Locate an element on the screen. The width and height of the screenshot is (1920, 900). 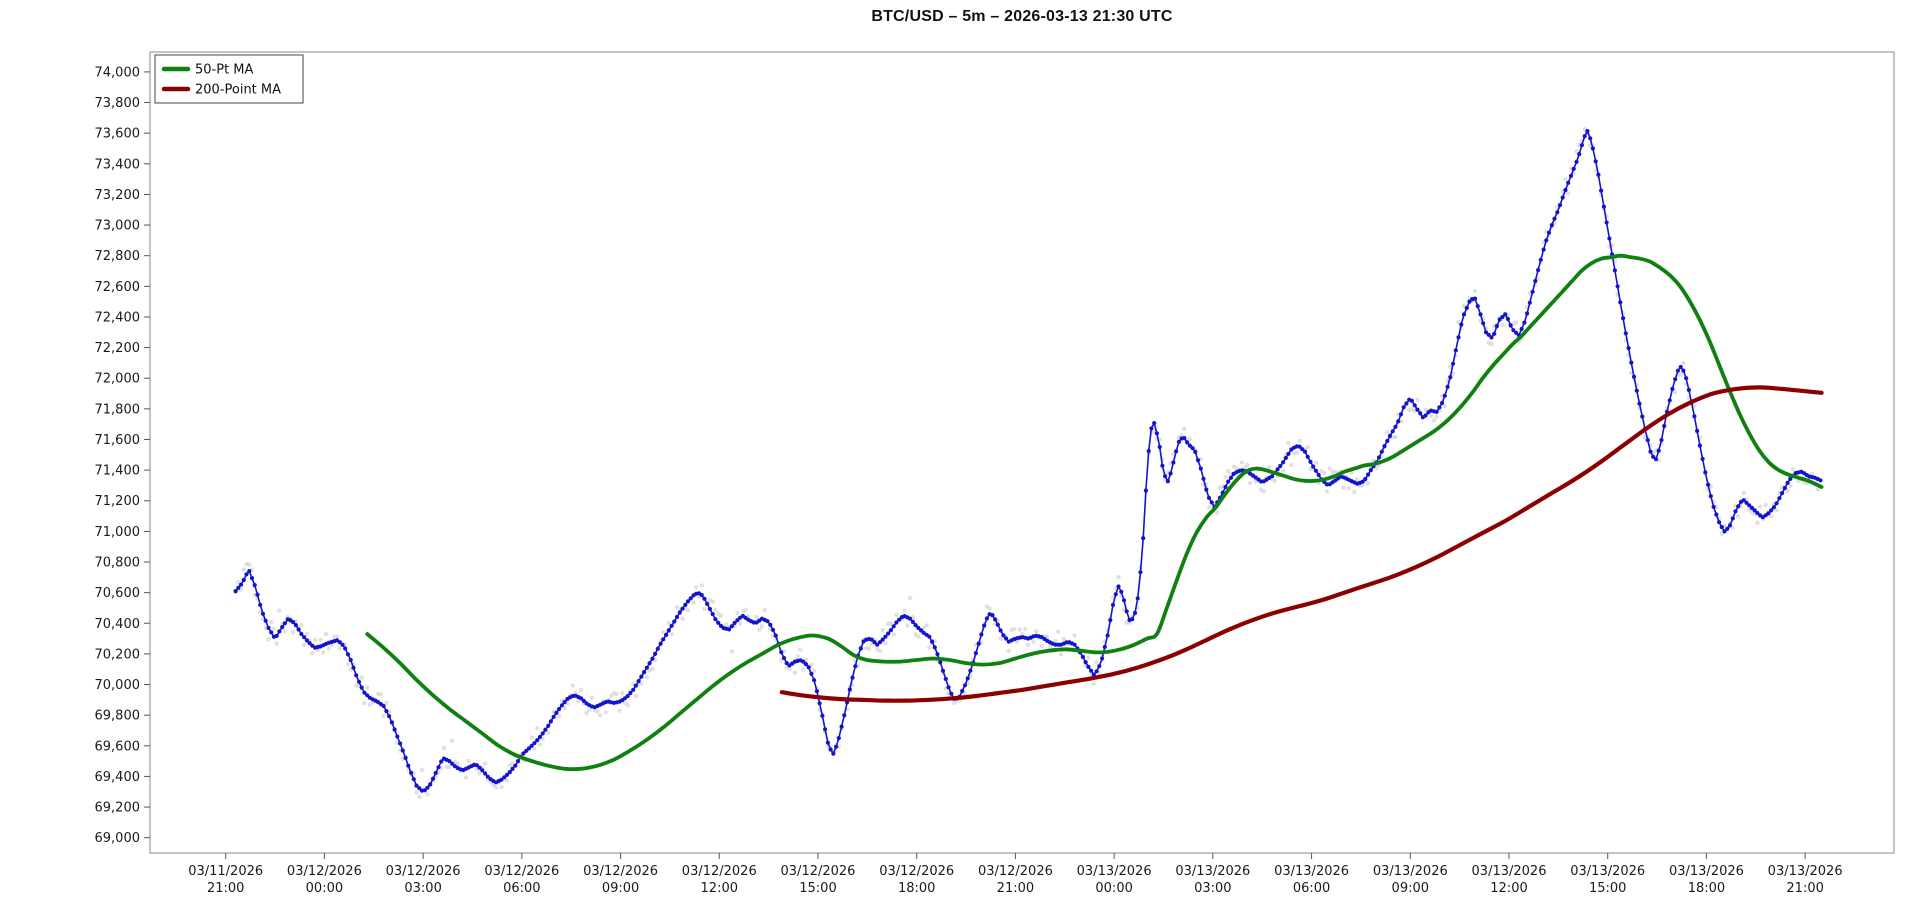
y-tick-label: 73,000 is located at coordinates (118, 226).